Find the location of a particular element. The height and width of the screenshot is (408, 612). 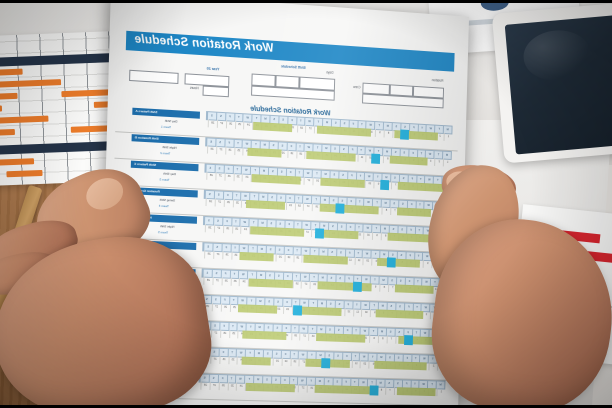

day-cell: 12 is located at coordinates (348, 312).